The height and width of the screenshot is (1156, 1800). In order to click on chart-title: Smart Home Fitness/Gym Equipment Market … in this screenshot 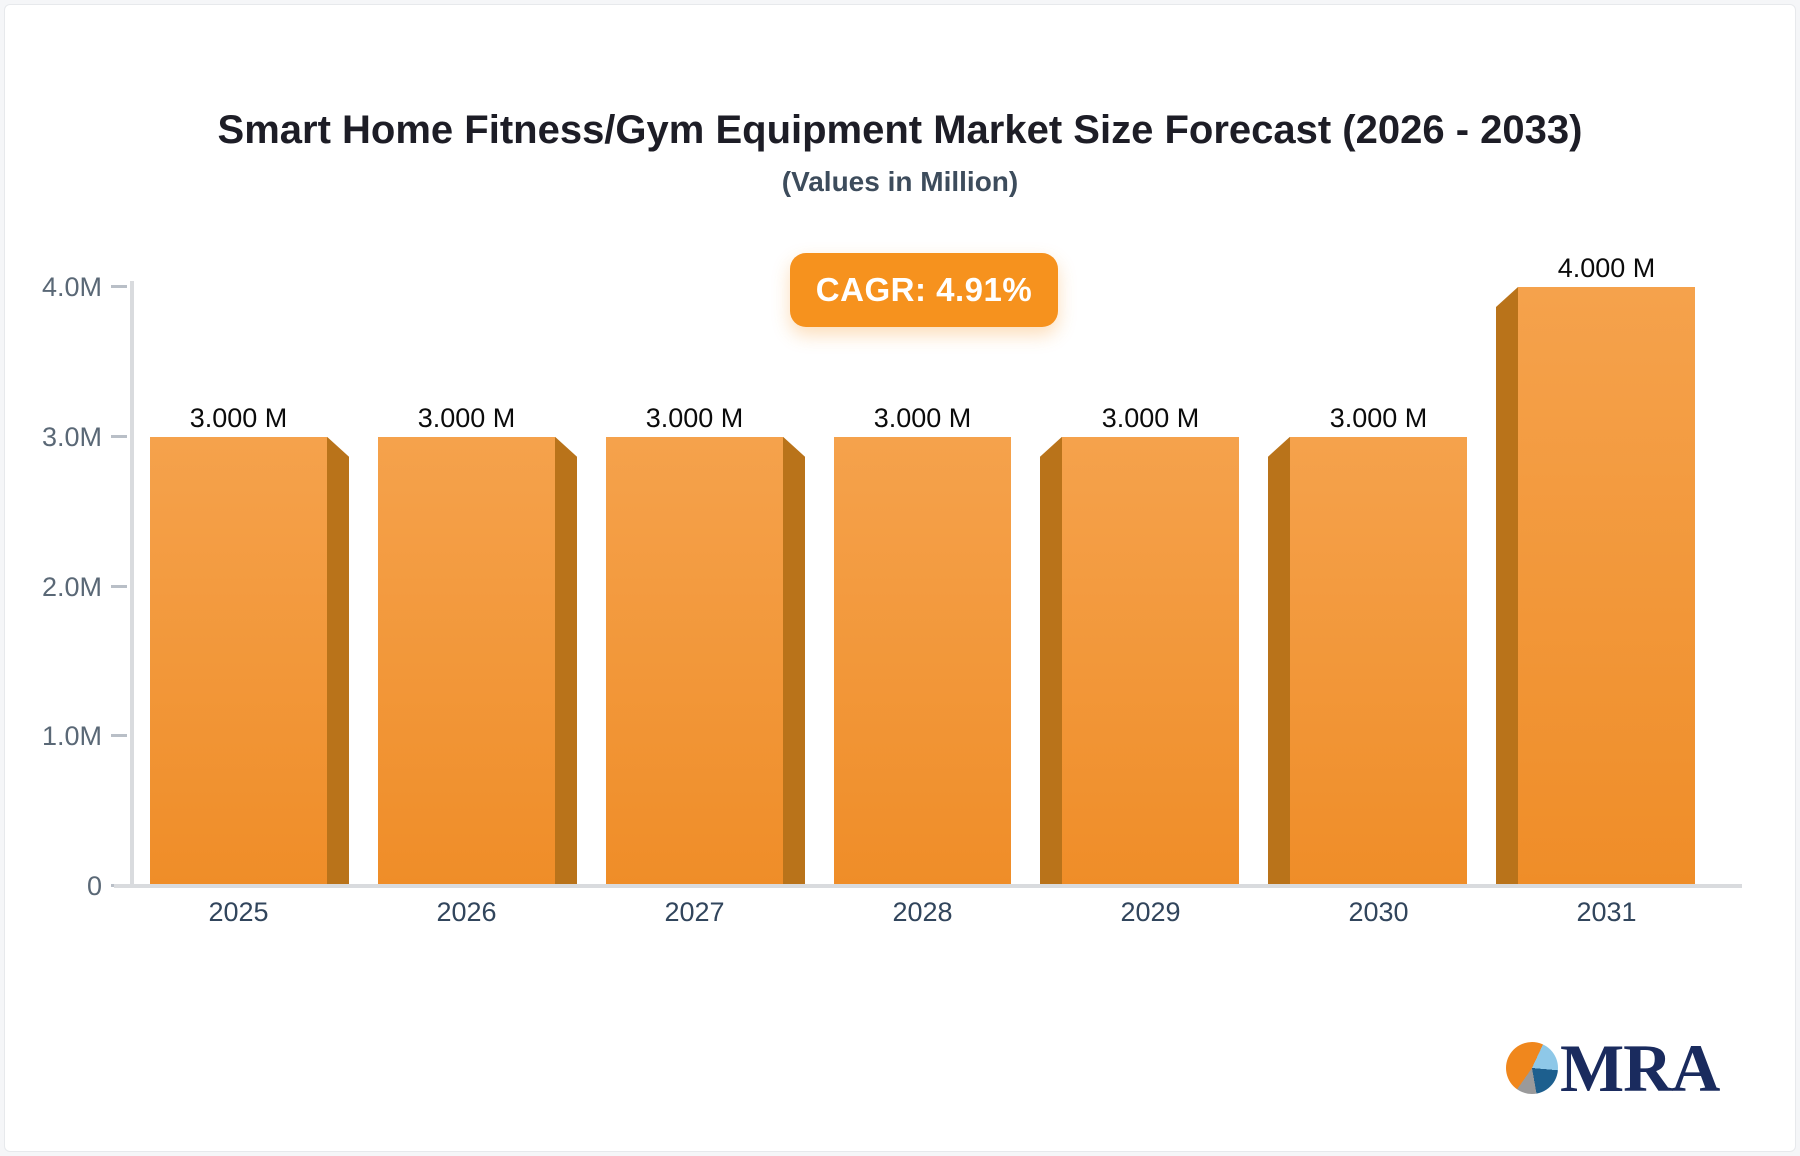, I will do `click(900, 130)`.